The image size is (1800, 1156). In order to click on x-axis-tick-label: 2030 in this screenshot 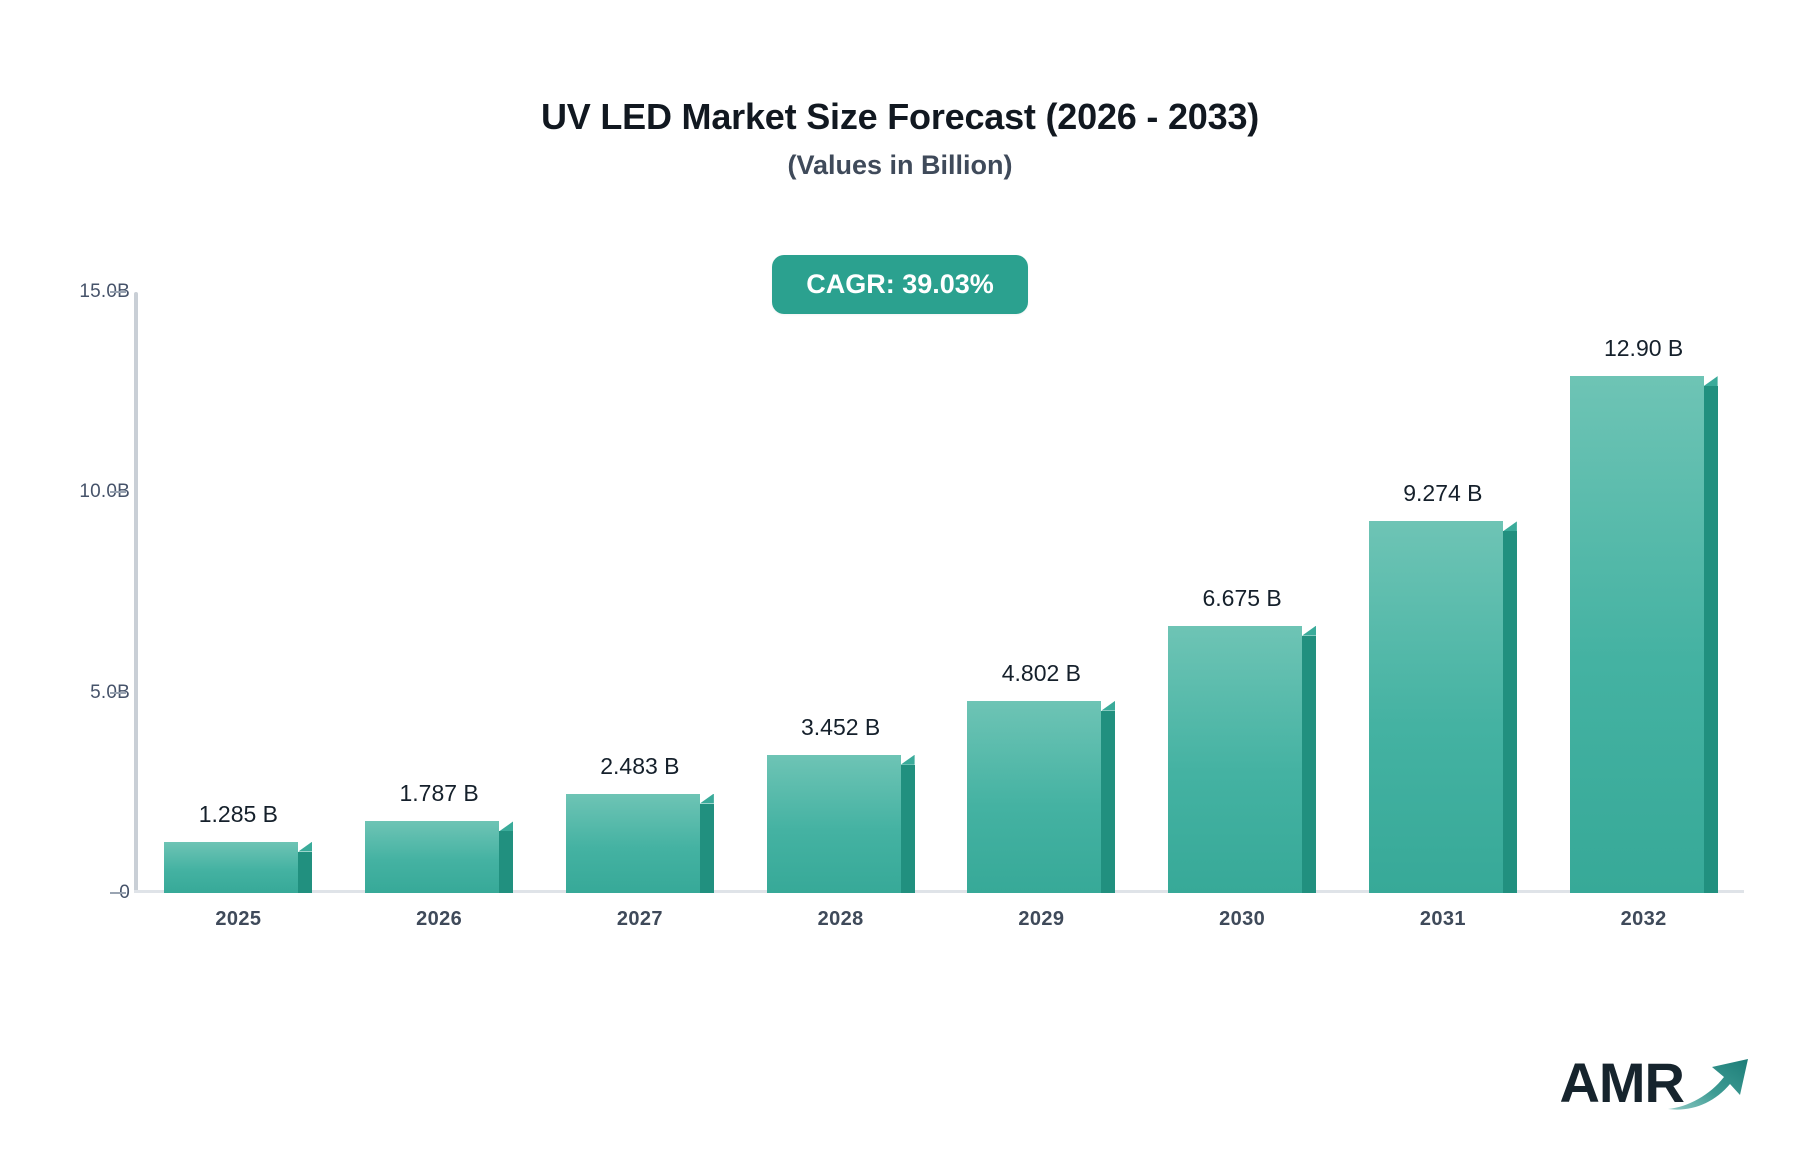, I will do `click(1242, 919)`.